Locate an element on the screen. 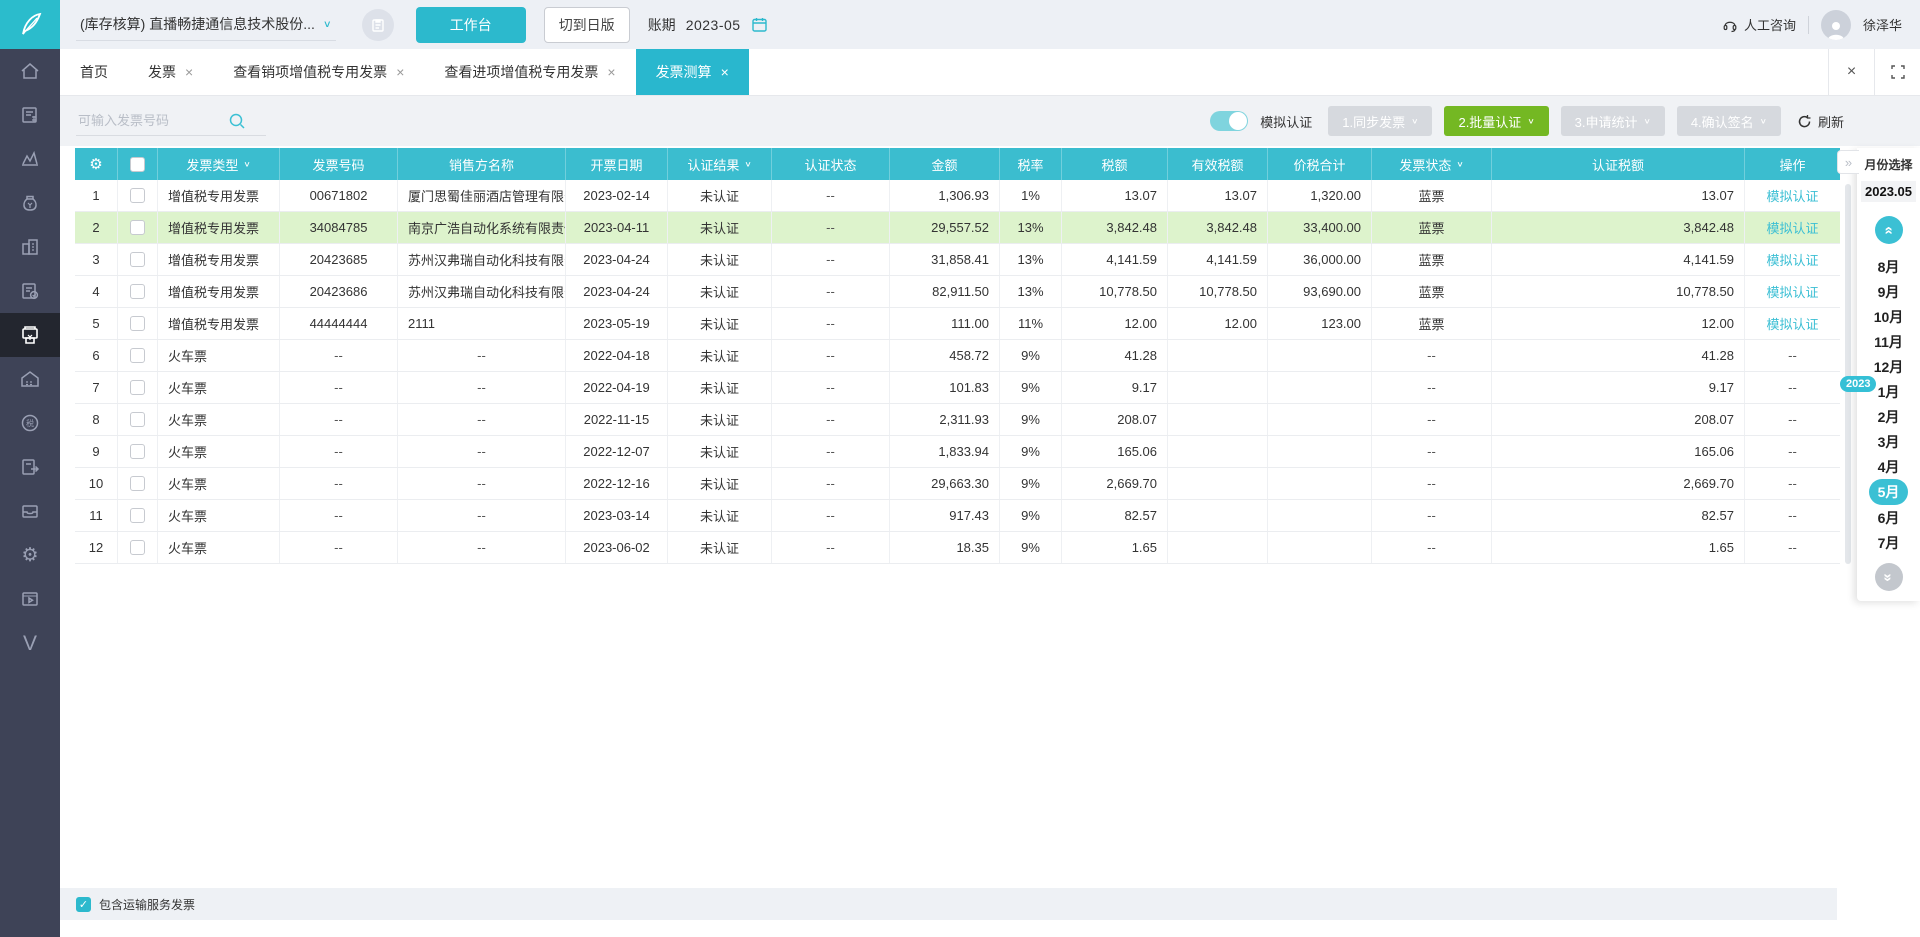 The image size is (1920, 937). tab-1: 首页 is located at coordinates (94, 72).